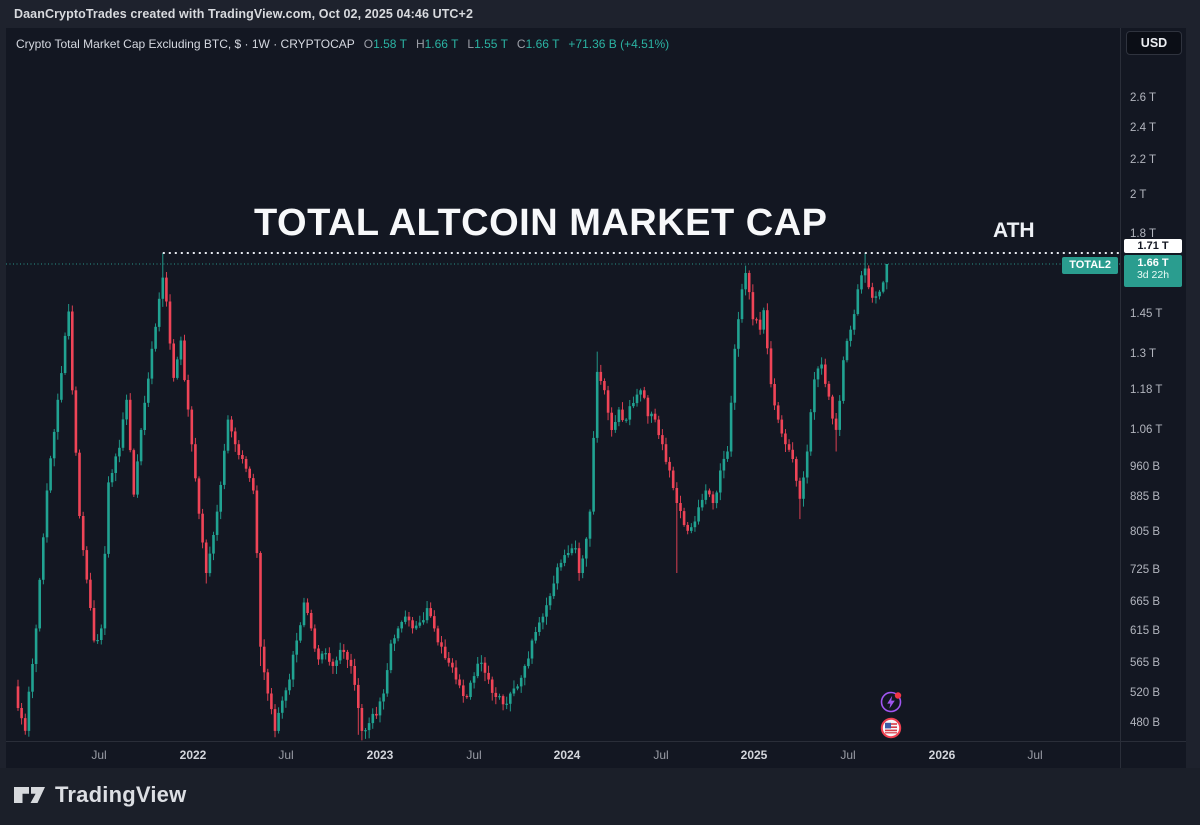  What do you see at coordinates (567, 755) in the screenshot?
I see `time-tick-year: 2024` at bounding box center [567, 755].